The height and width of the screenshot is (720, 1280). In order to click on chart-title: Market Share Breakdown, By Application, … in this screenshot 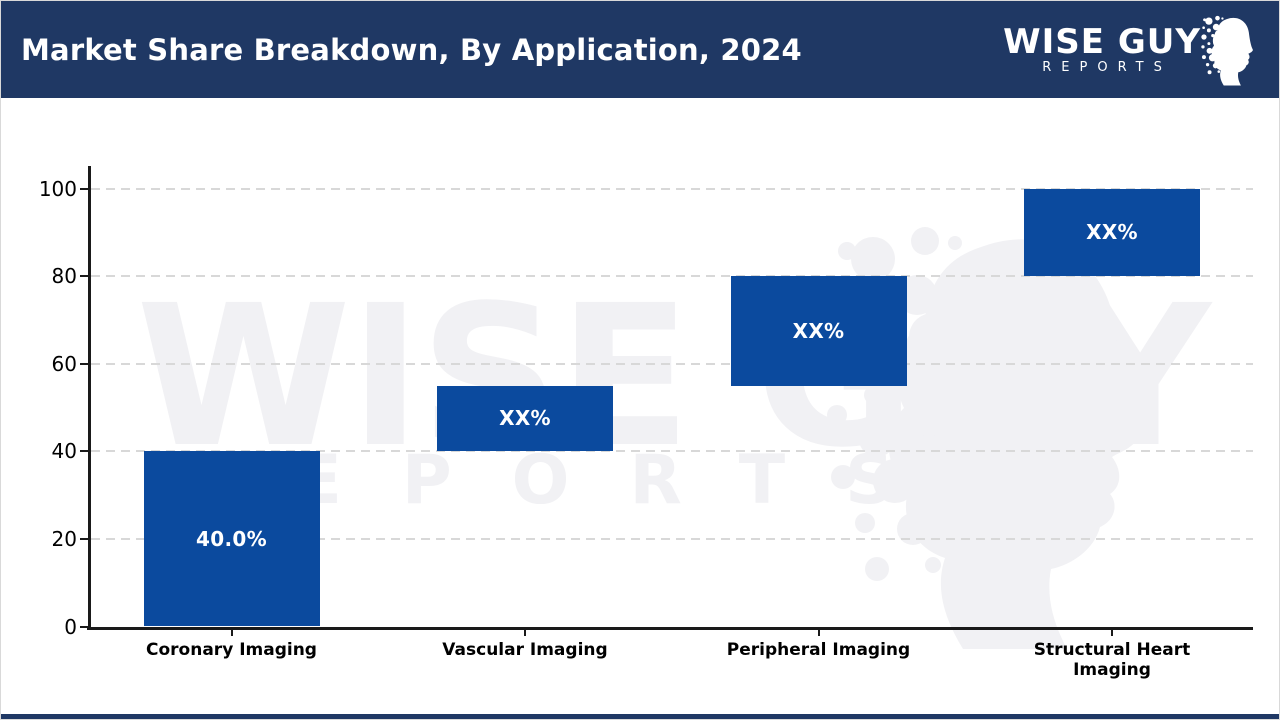, I will do `click(411, 49)`.